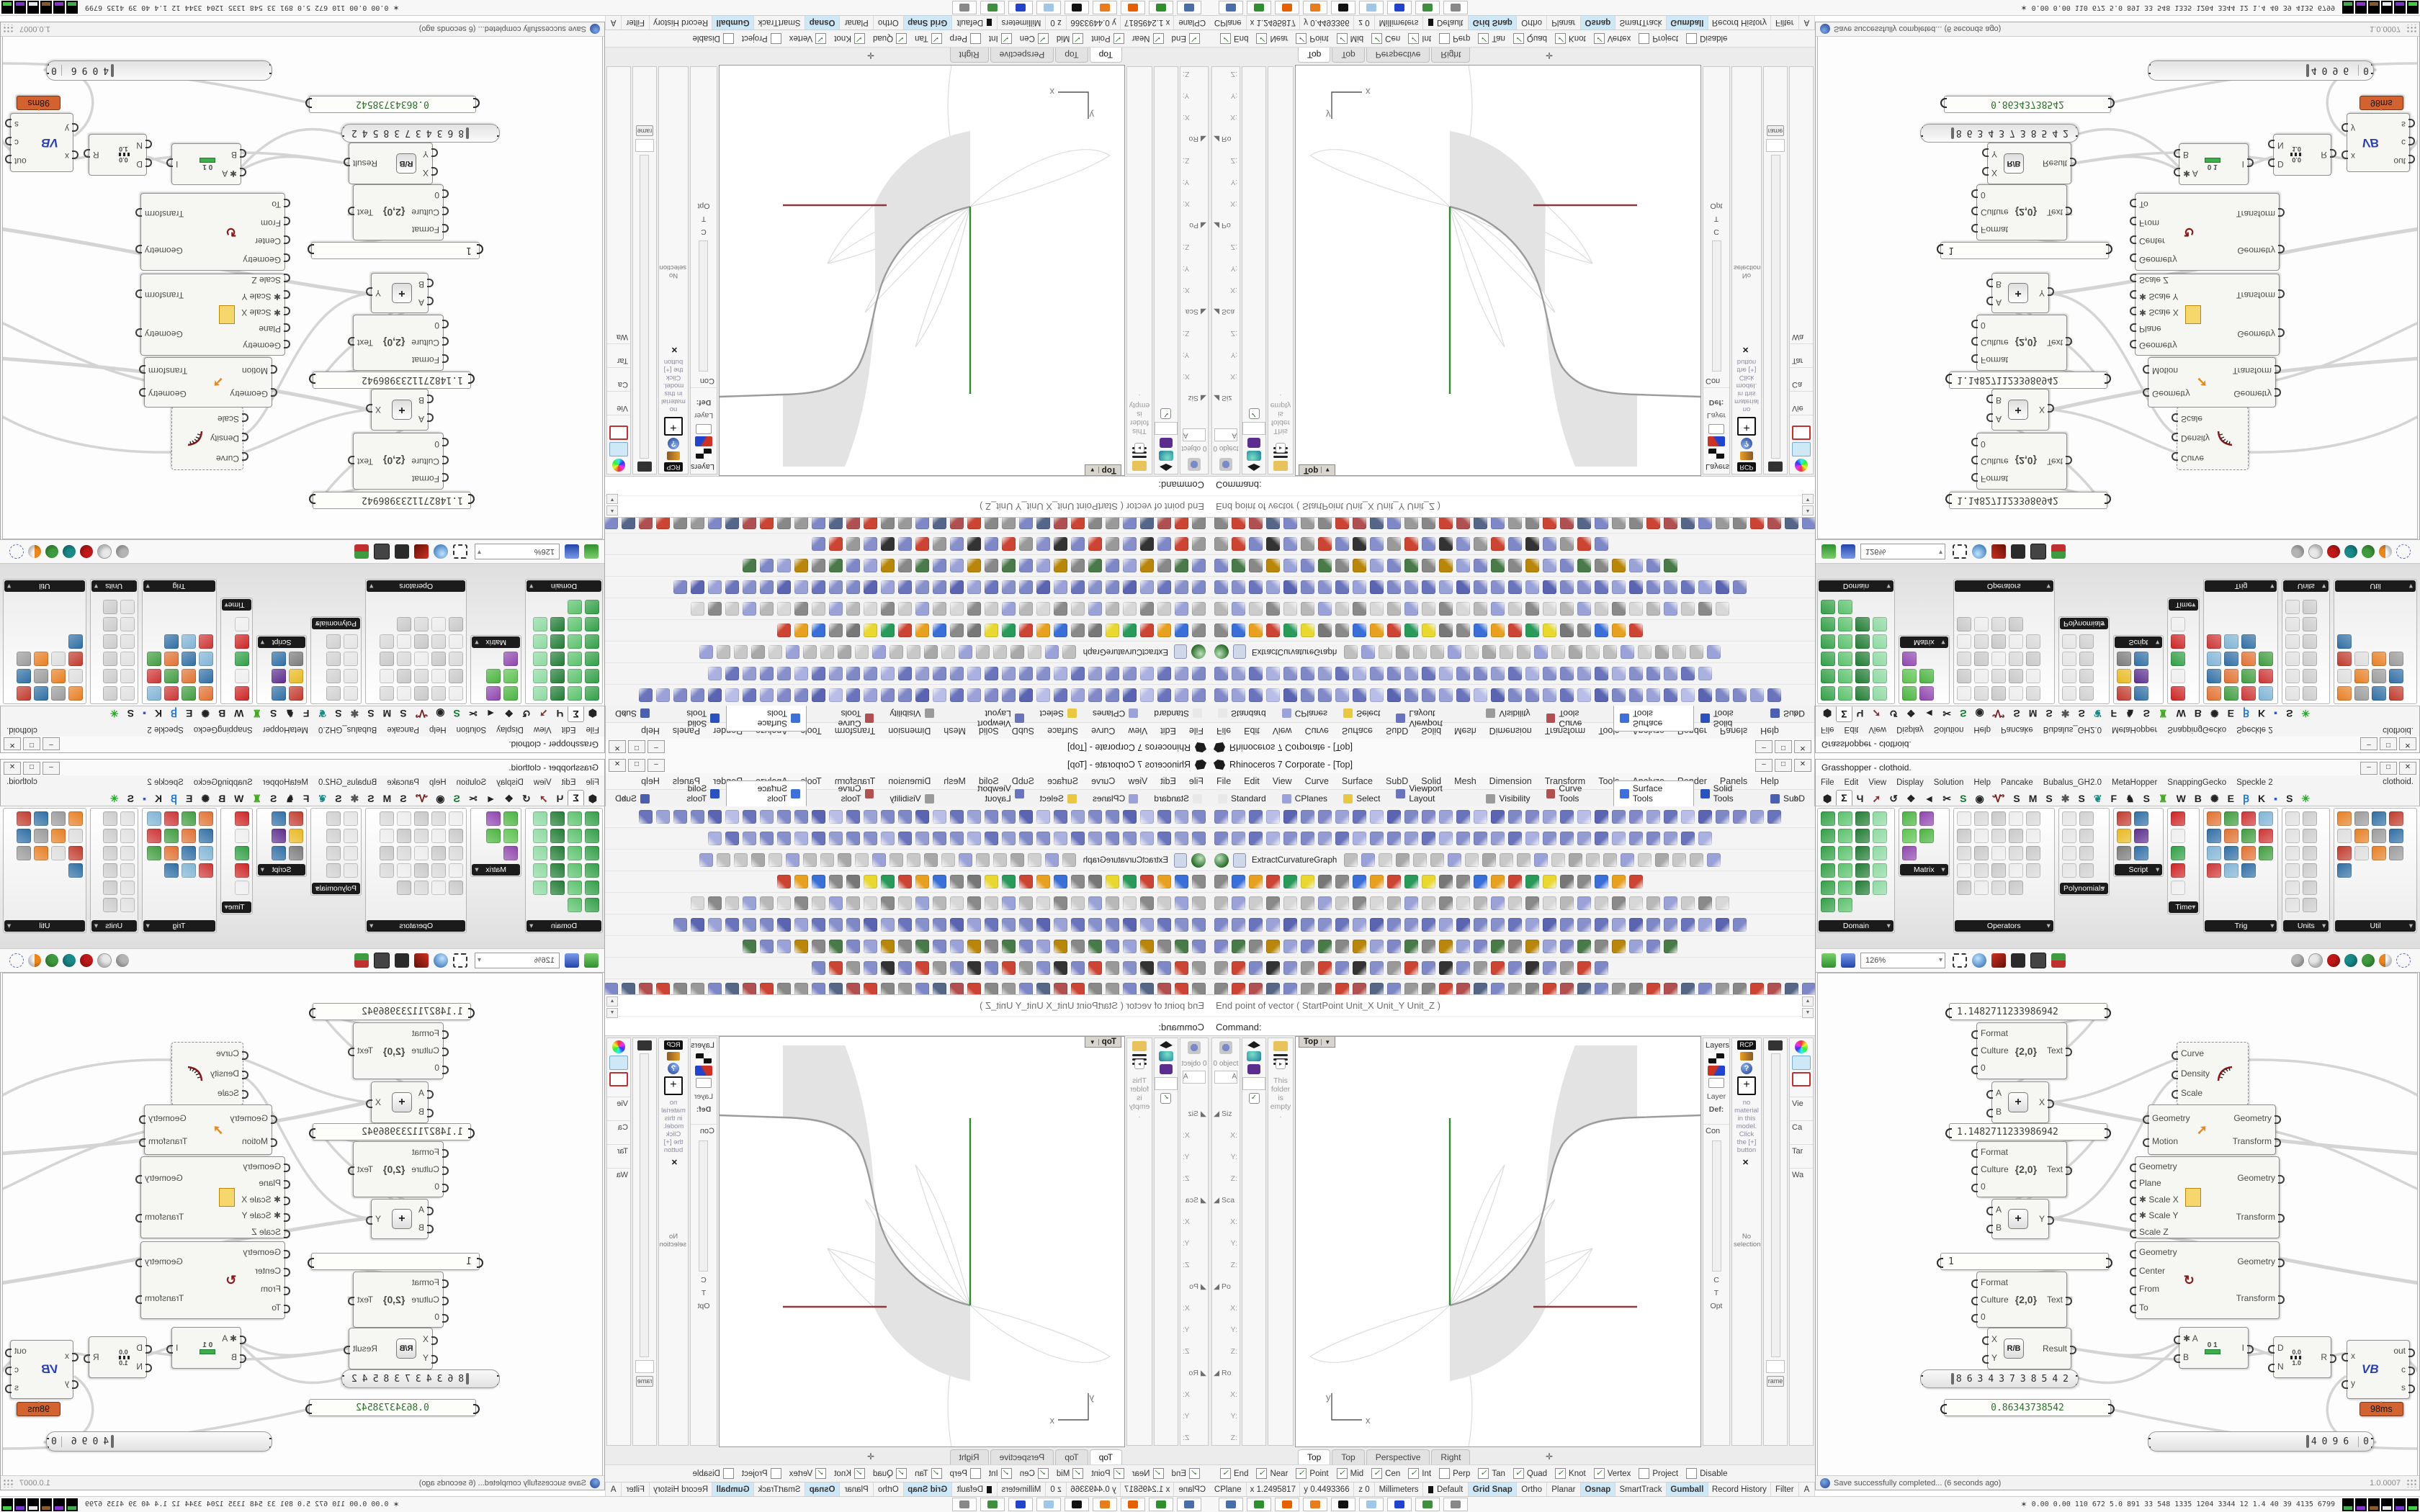  I want to click on status-cell: Ortho, so click(888, 23).